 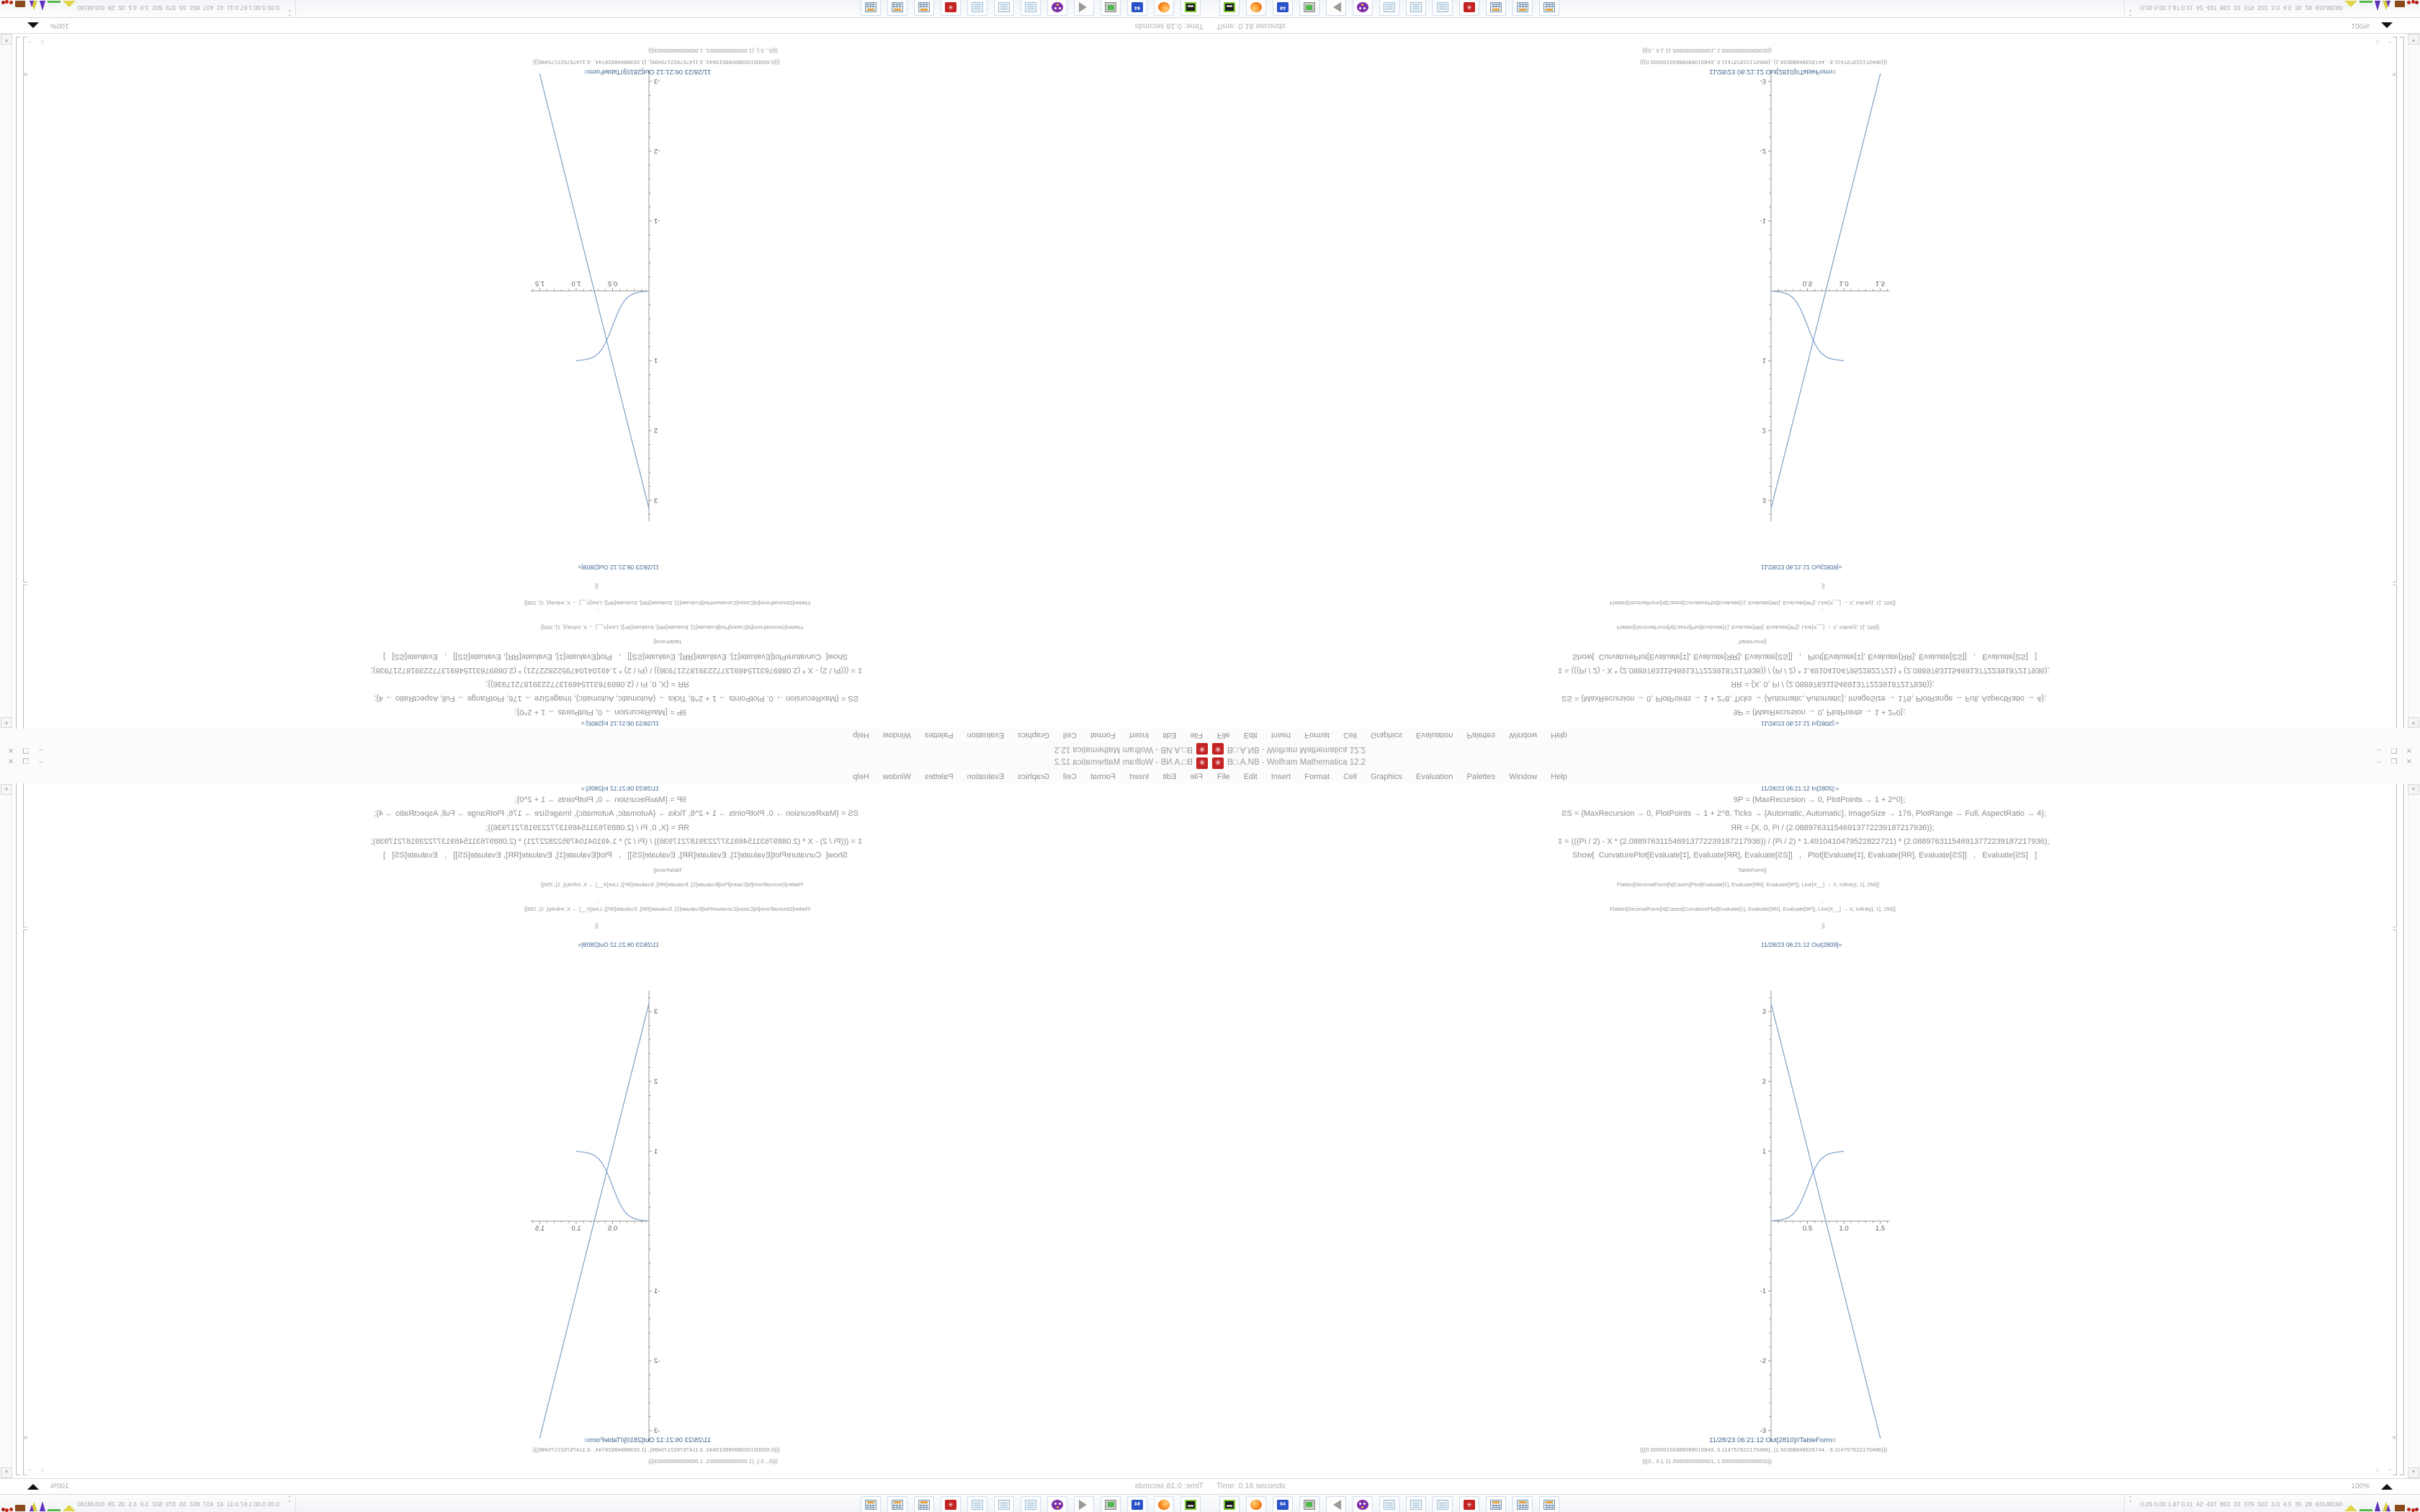 I want to click on menu-format: Format, so click(x=1317, y=735).